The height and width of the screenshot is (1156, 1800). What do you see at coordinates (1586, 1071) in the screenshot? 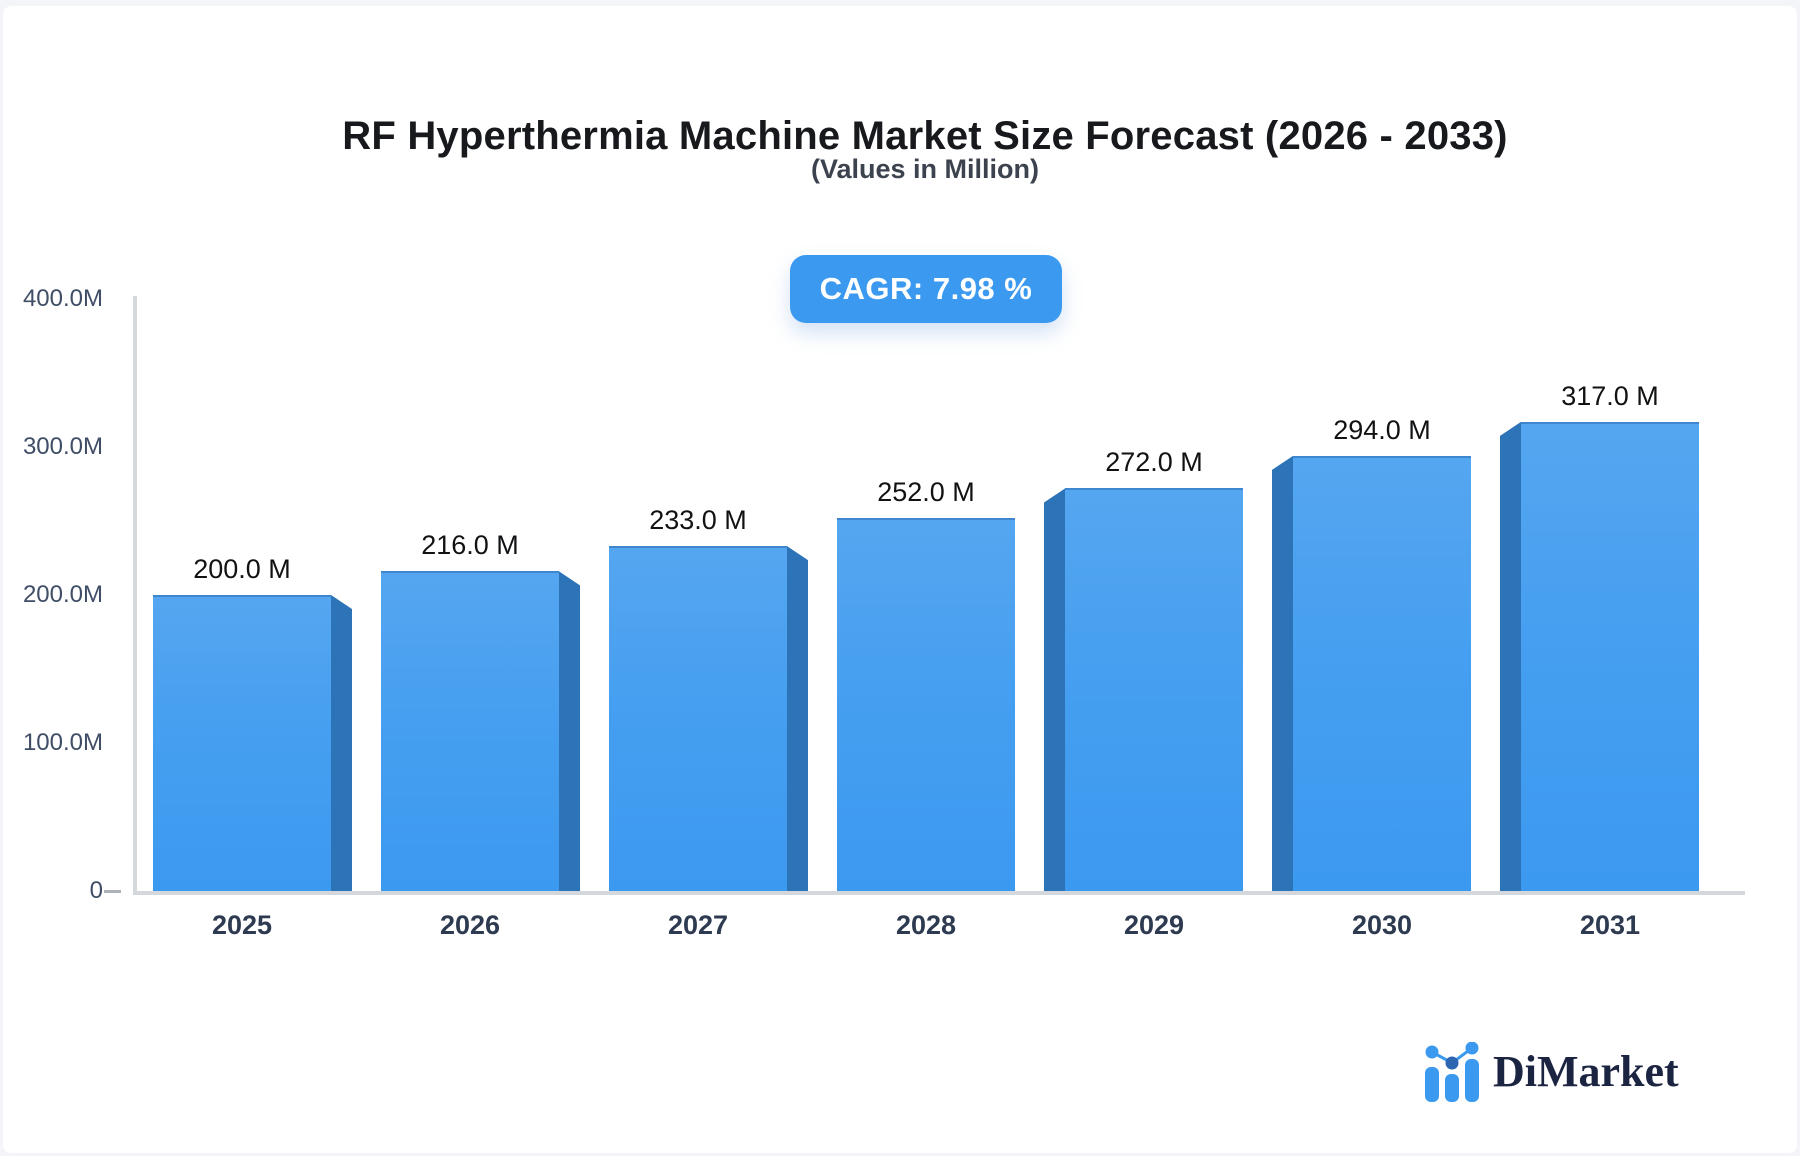
I see `brand-name: DiMarket` at bounding box center [1586, 1071].